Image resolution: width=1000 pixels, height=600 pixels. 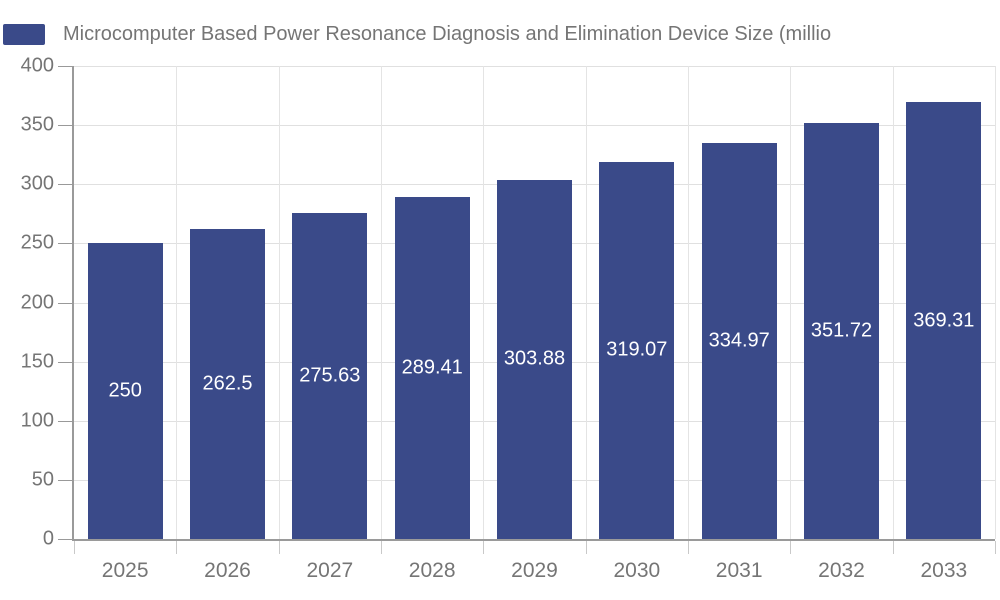 What do you see at coordinates (37, 361) in the screenshot?
I see `y-axis-label: 150` at bounding box center [37, 361].